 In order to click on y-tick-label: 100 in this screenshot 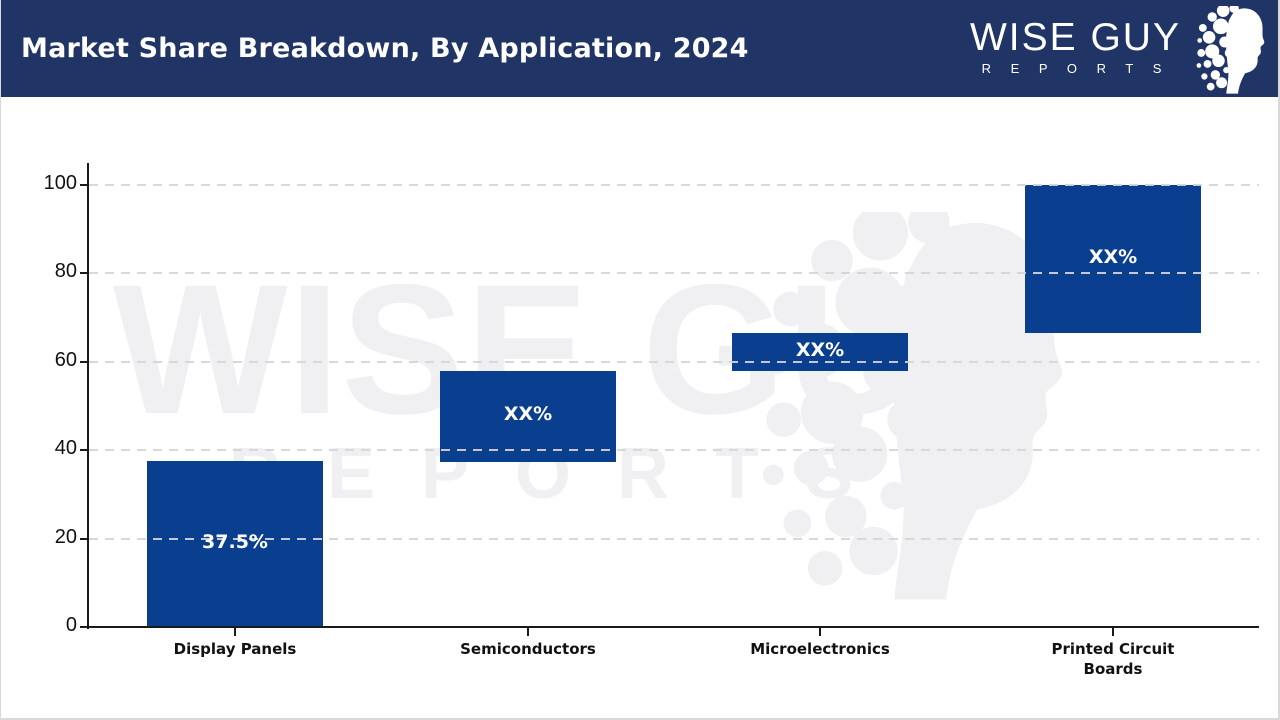, I will do `click(60, 183)`.